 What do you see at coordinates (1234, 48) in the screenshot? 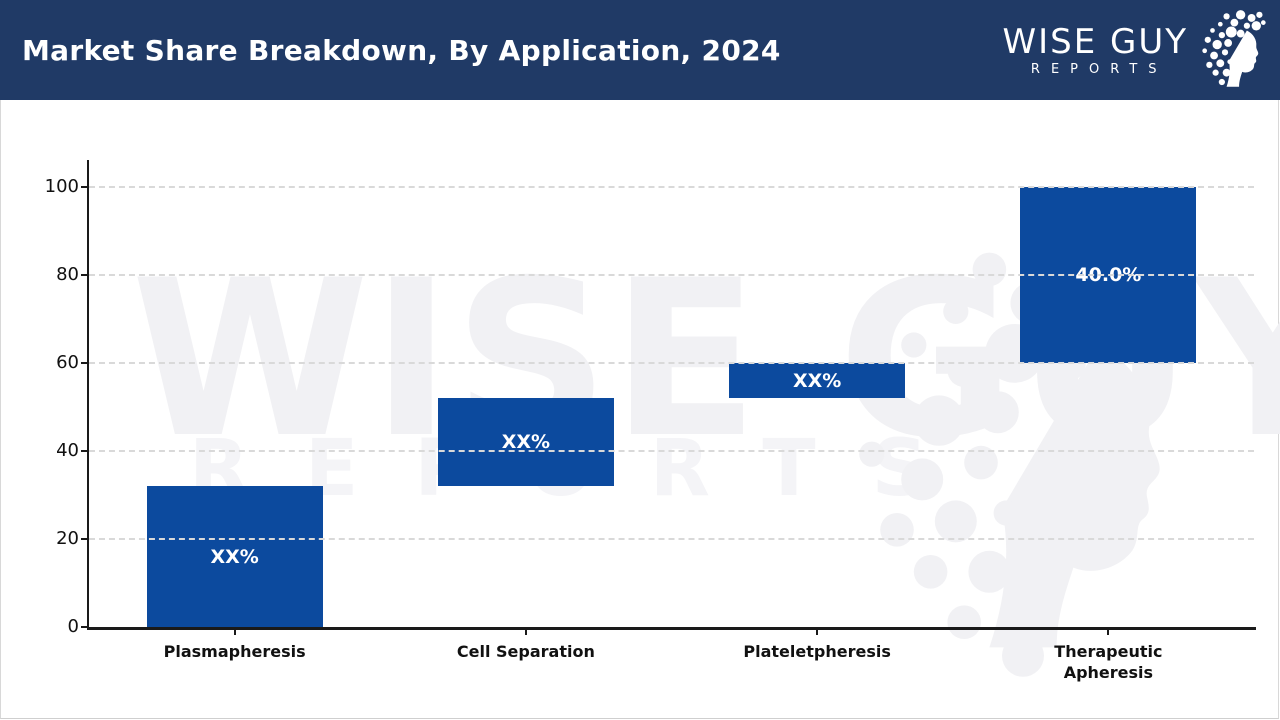
I see `logo-face-icon` at bounding box center [1234, 48].